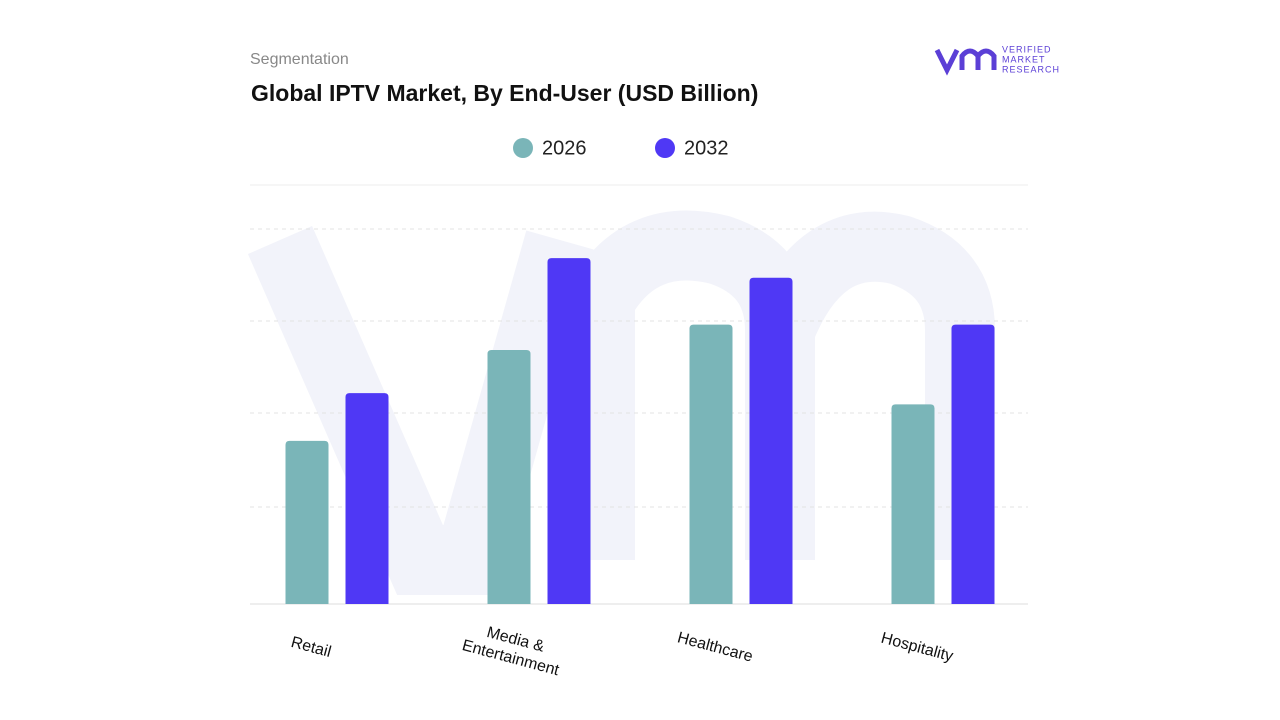  I want to click on legend-label: 2026, so click(564, 148).